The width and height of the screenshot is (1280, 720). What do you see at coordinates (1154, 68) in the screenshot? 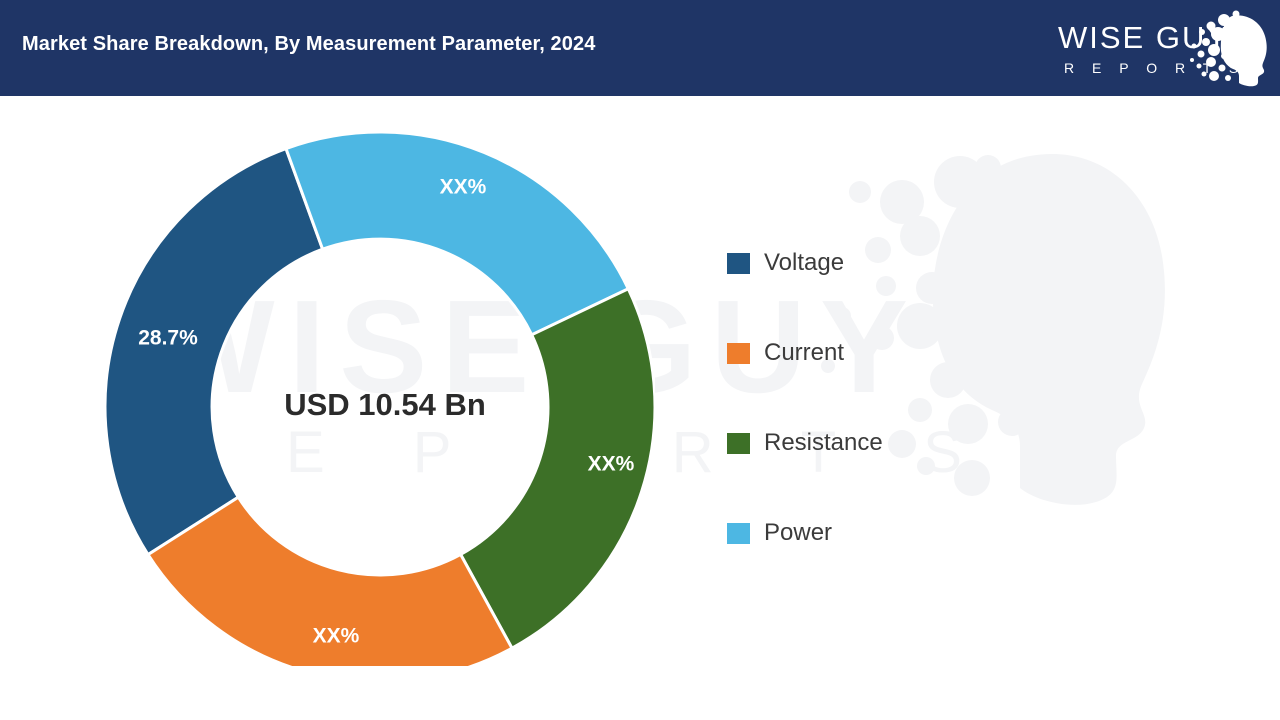
I see `svg-text: R E P O R T S` at bounding box center [1154, 68].